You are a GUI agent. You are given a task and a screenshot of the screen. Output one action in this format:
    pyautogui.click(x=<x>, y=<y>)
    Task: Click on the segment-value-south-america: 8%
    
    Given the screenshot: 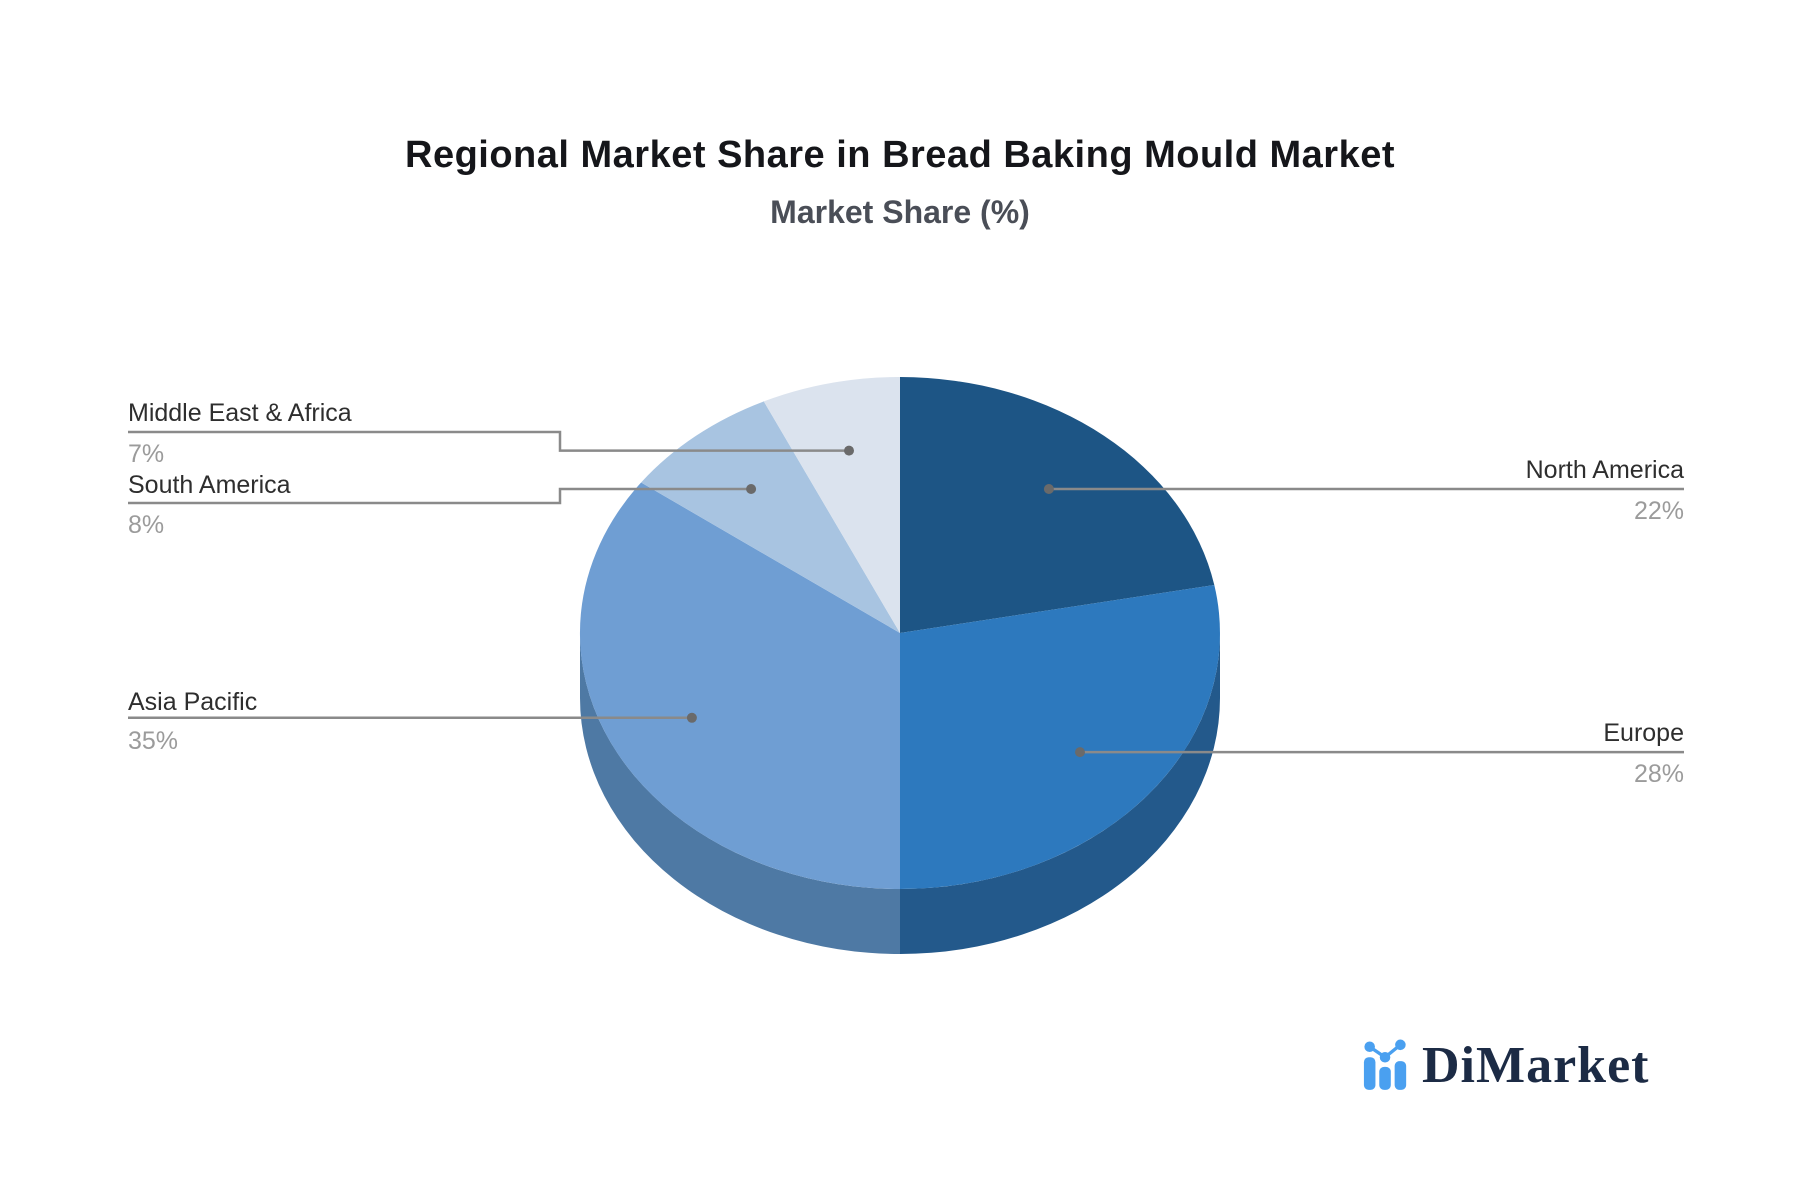 What is the action you would take?
    pyautogui.click(x=146, y=525)
    